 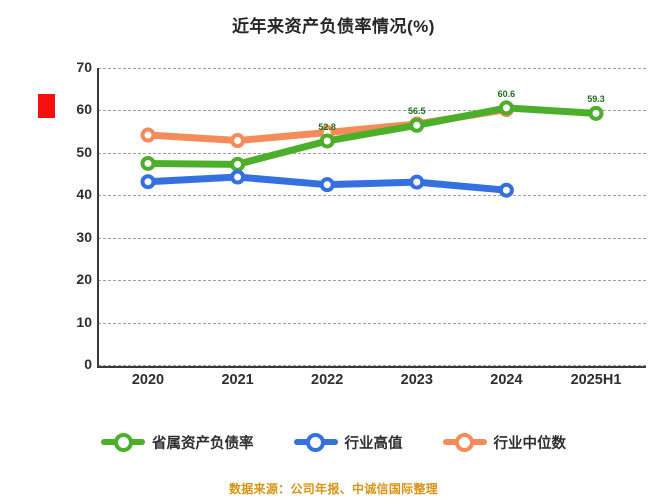 I want to click on y-axis-tick-labels: 0 10 20 30 40 50 60 70, so click(x=74, y=215).